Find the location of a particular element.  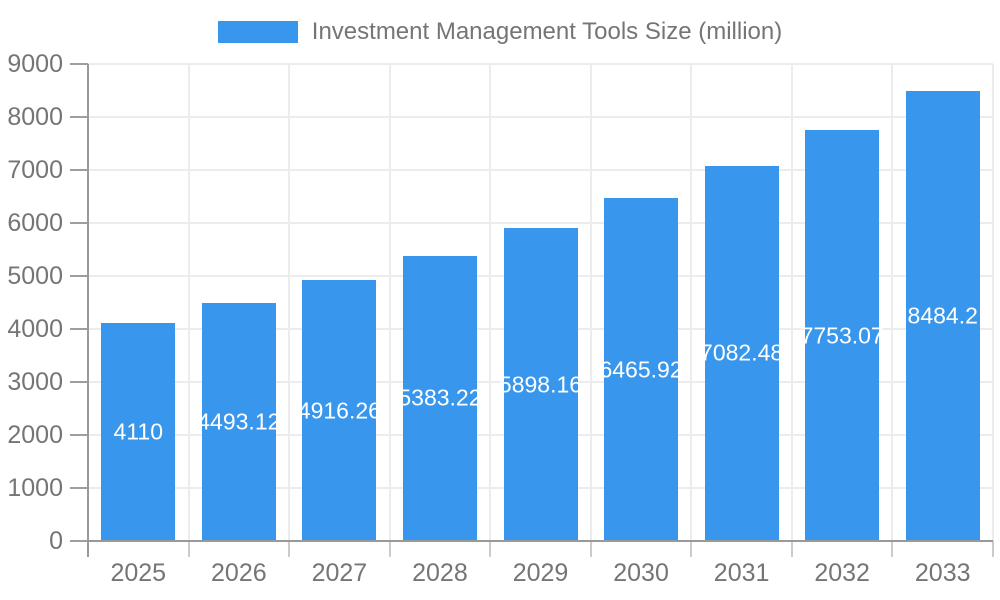

y-tick-label: 5000 is located at coordinates (35, 276).